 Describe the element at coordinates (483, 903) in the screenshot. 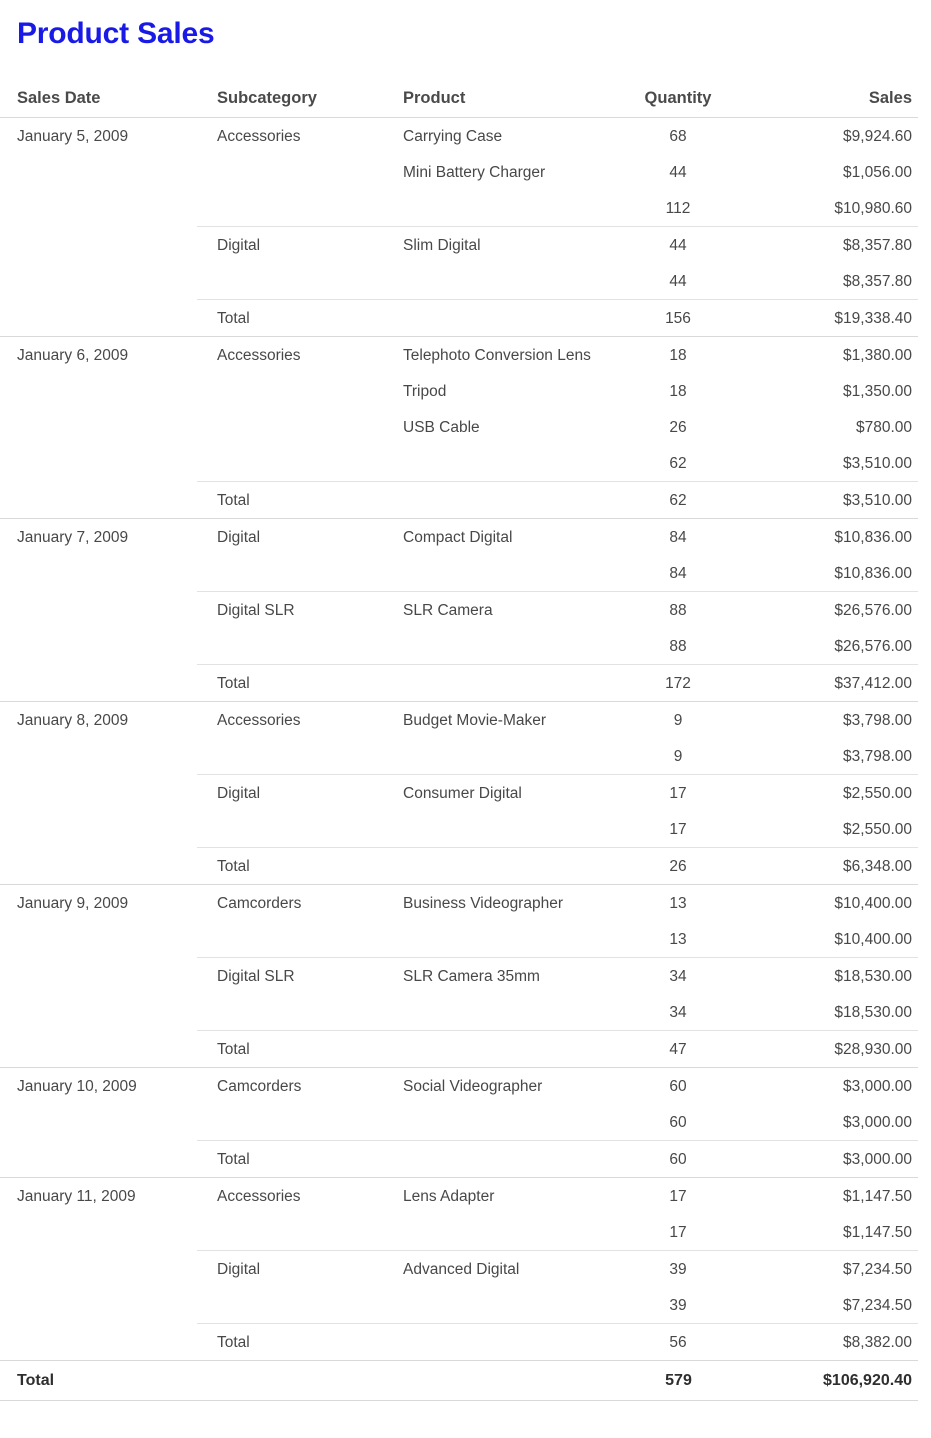

I see `cell-product: Business Videographer` at that location.